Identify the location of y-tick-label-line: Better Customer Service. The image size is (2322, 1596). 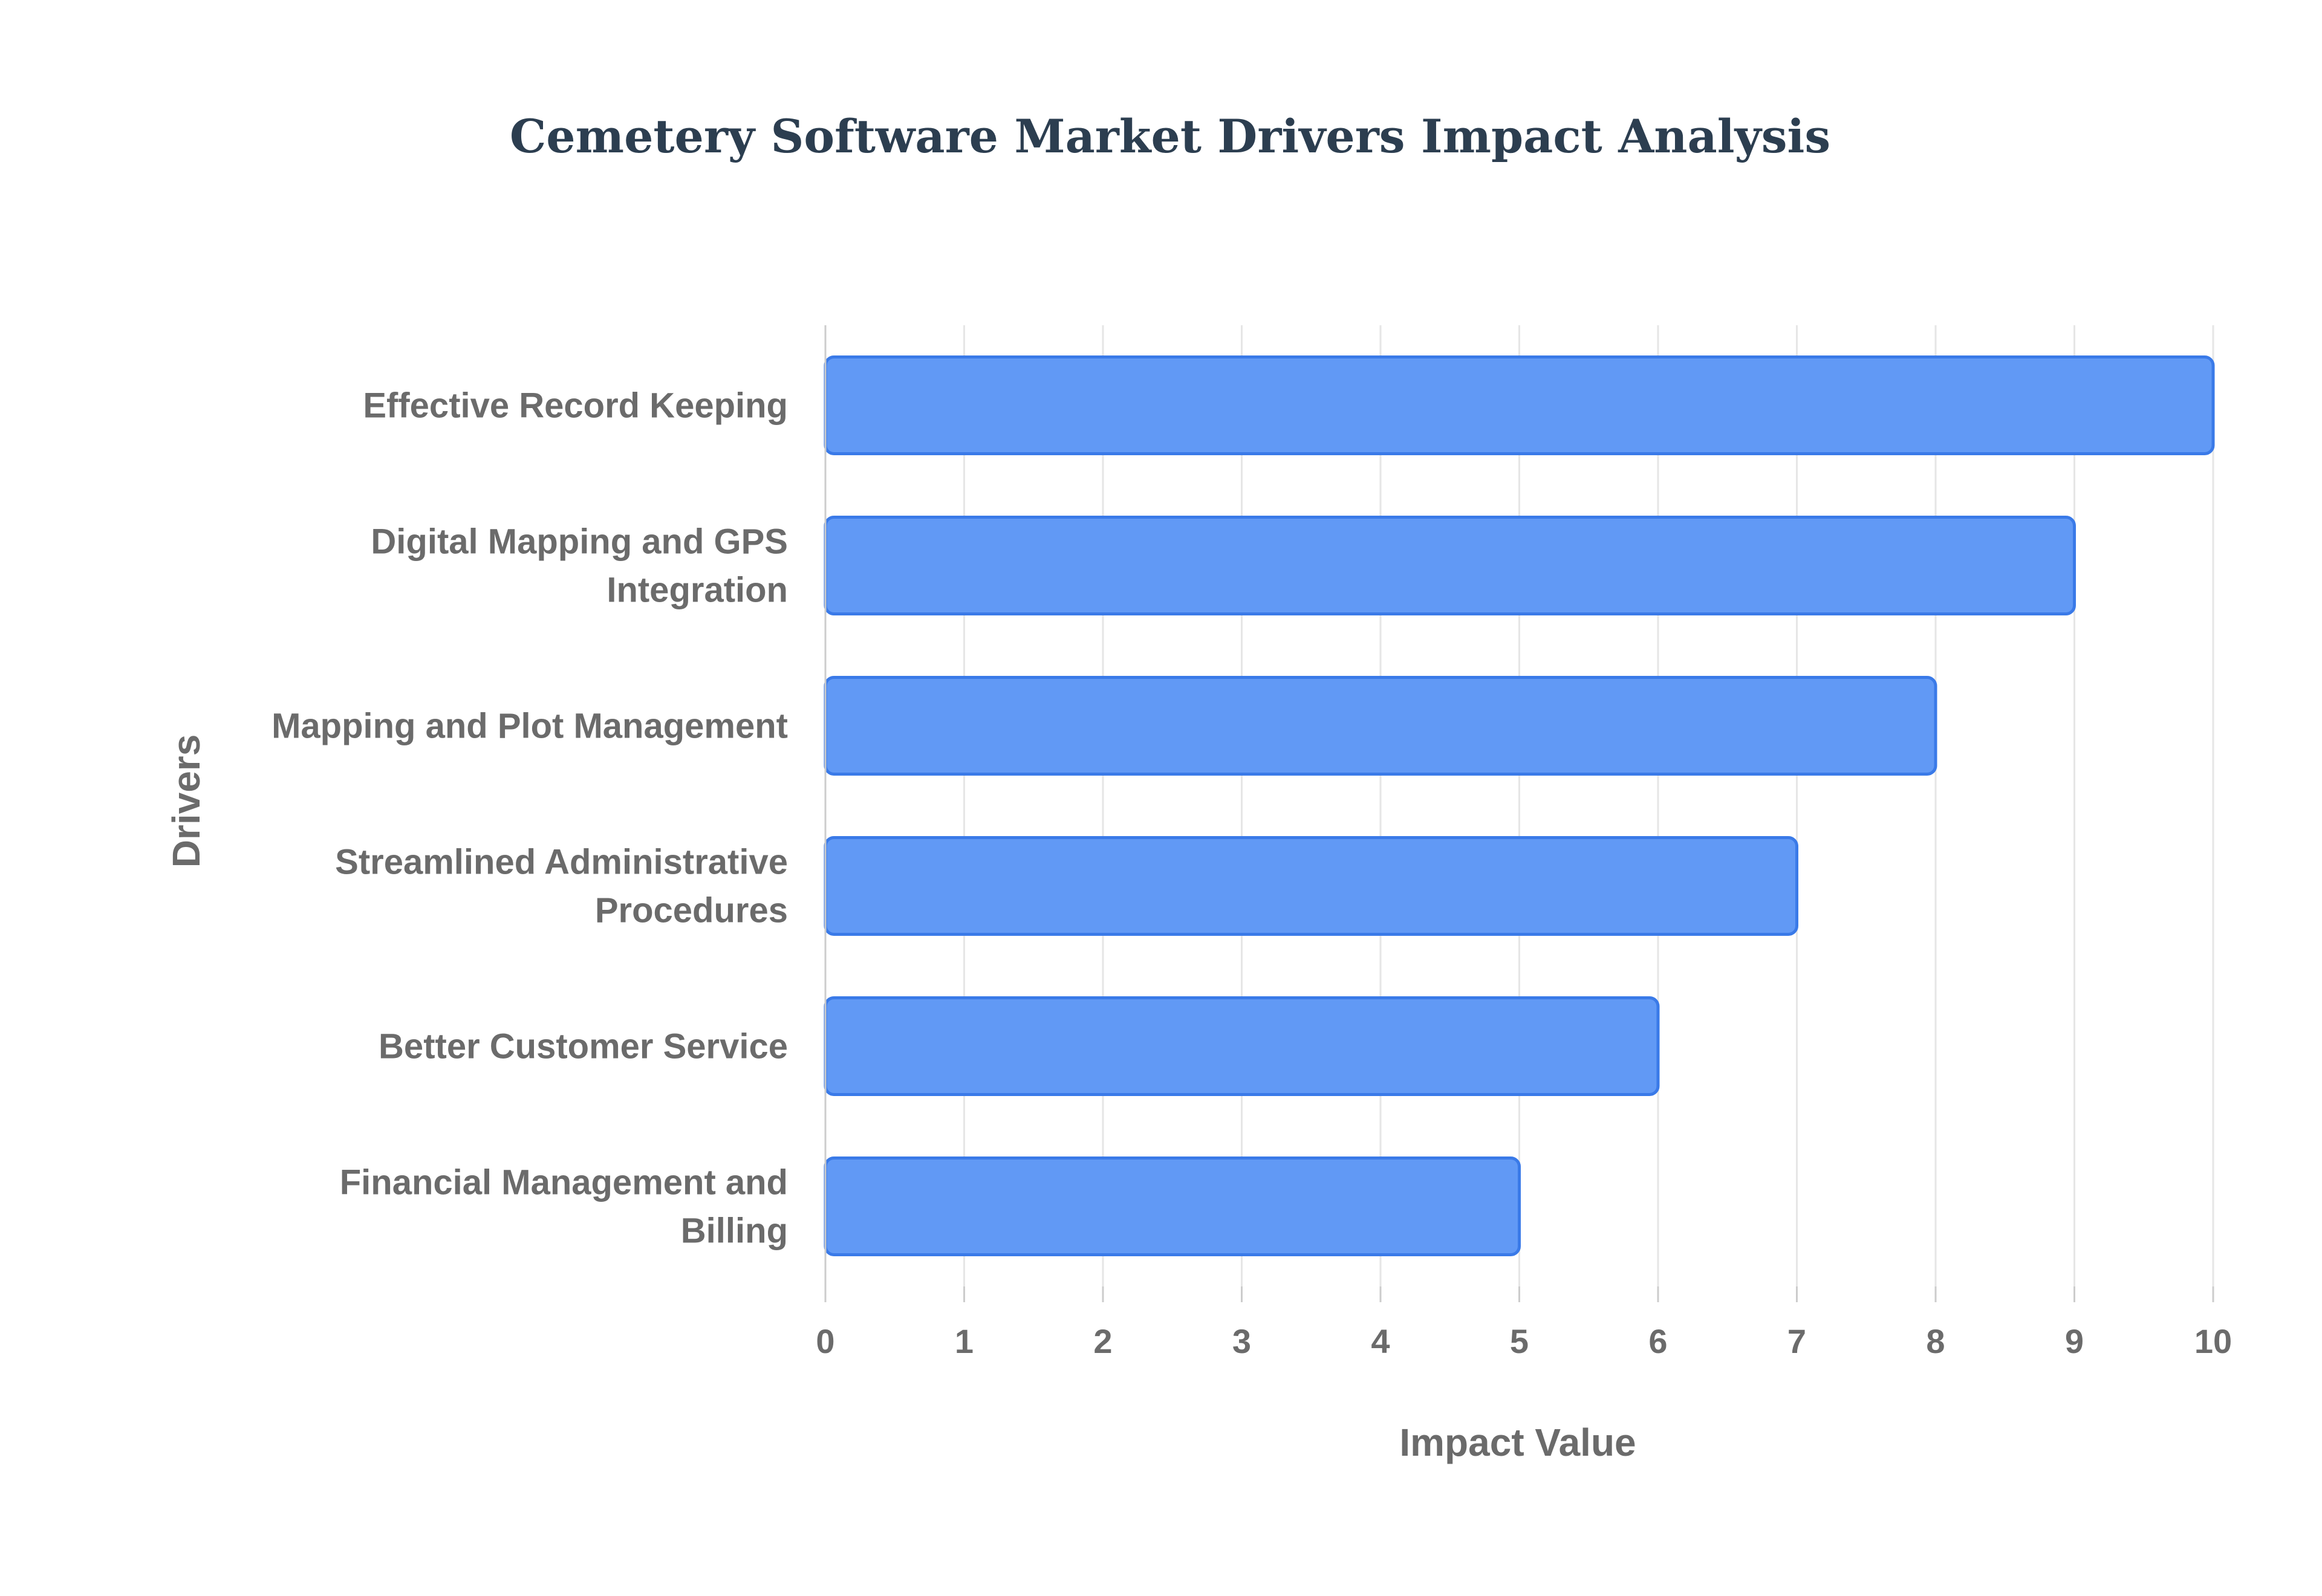
(583, 1046).